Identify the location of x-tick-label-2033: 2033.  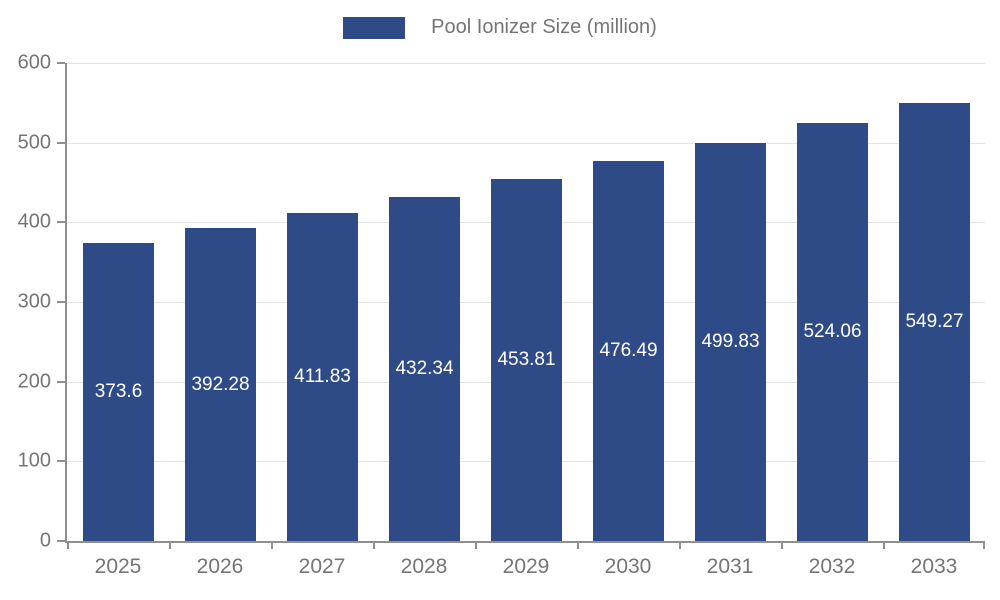
(934, 566).